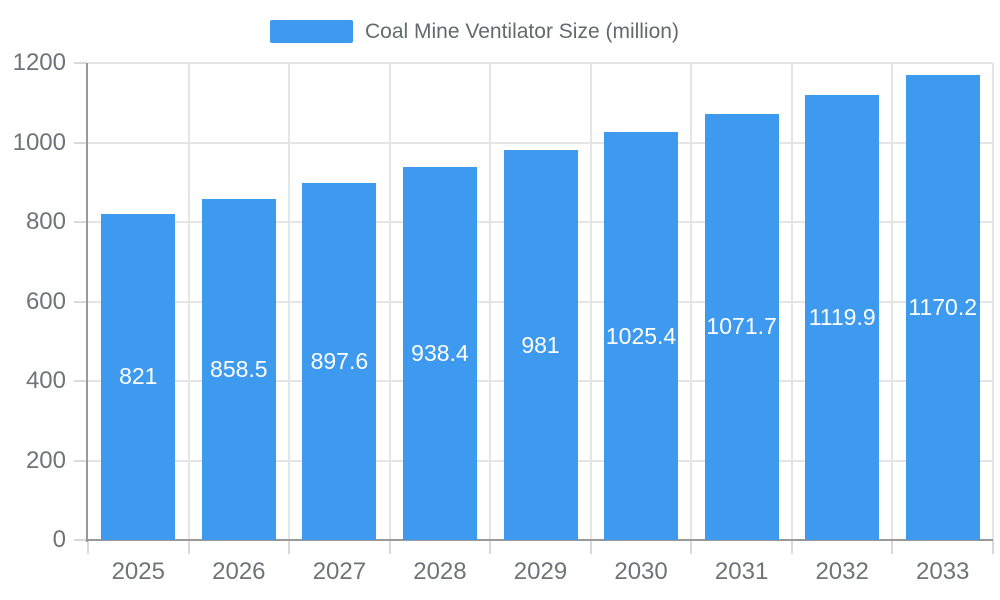  Describe the element at coordinates (138, 571) in the screenshot. I see `x-axis-tick-label-2025: 2025` at that location.